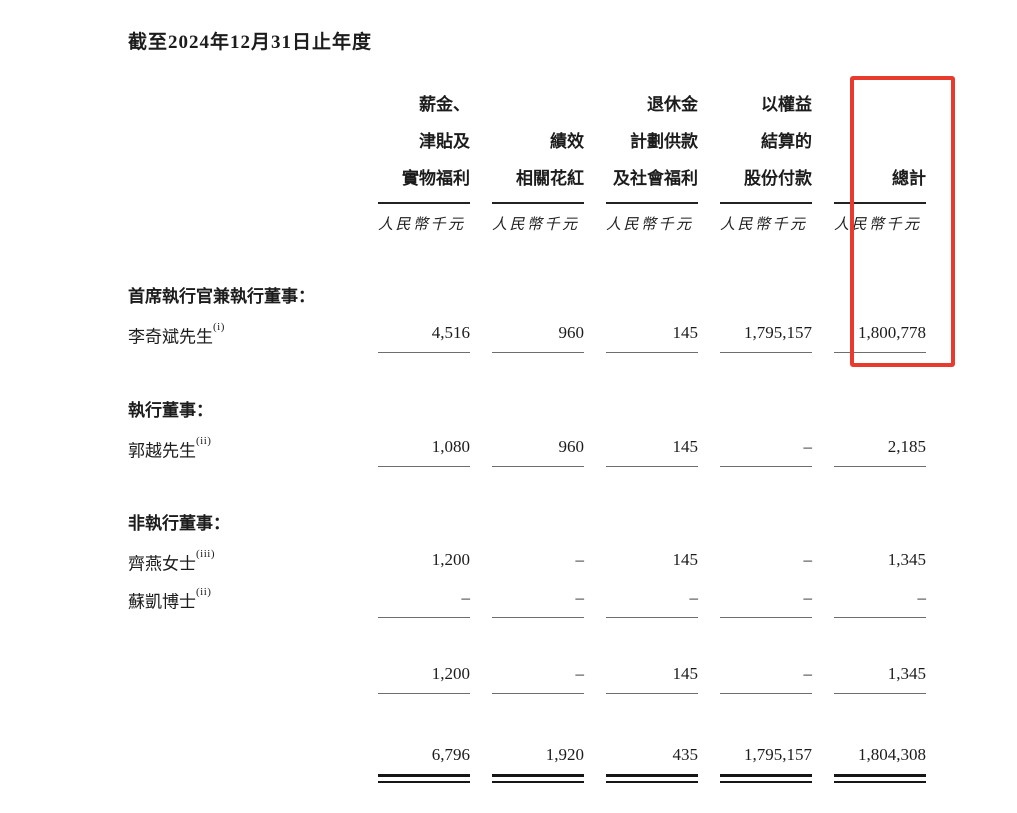 The height and width of the screenshot is (813, 1017). I want to click on column-header-line: 相關花紅, so click(550, 178).